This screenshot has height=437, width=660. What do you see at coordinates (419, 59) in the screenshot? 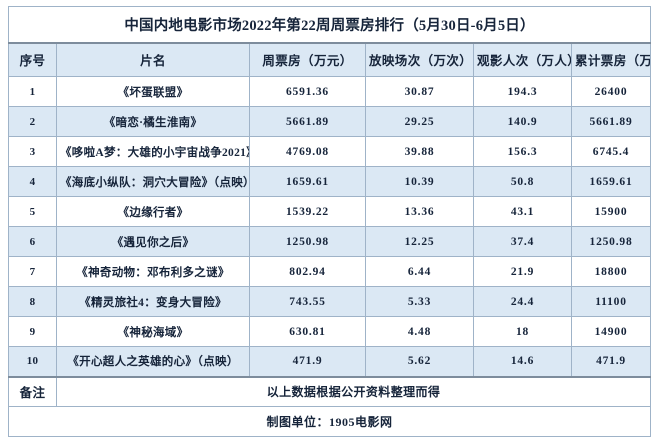
I see `column-header-shows: 放映场次（万次）` at bounding box center [419, 59].